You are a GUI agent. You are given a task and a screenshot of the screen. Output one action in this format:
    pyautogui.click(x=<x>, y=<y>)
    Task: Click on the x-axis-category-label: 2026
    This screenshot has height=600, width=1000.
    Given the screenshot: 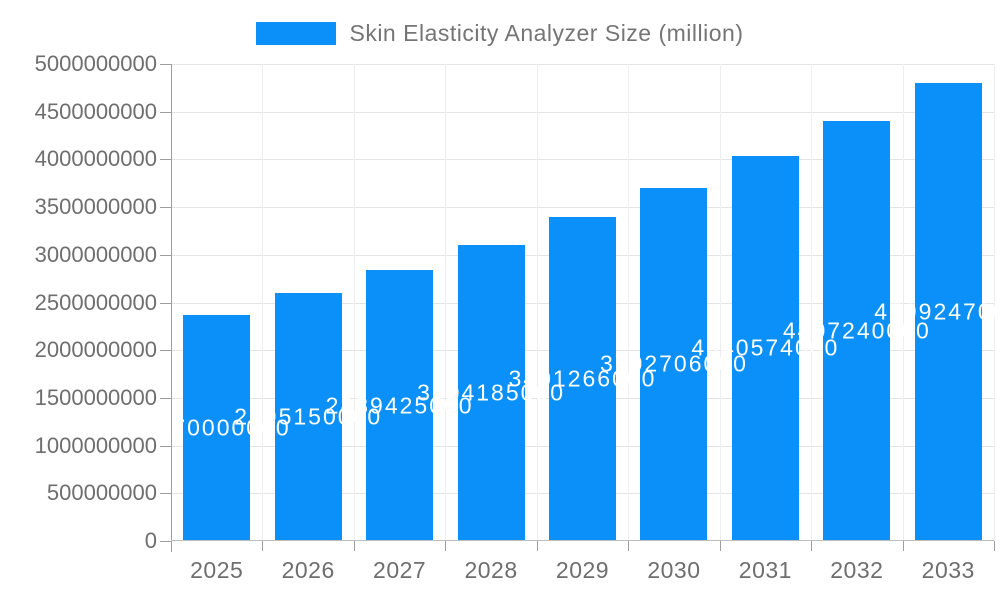 What is the action you would take?
    pyautogui.click(x=308, y=570)
    